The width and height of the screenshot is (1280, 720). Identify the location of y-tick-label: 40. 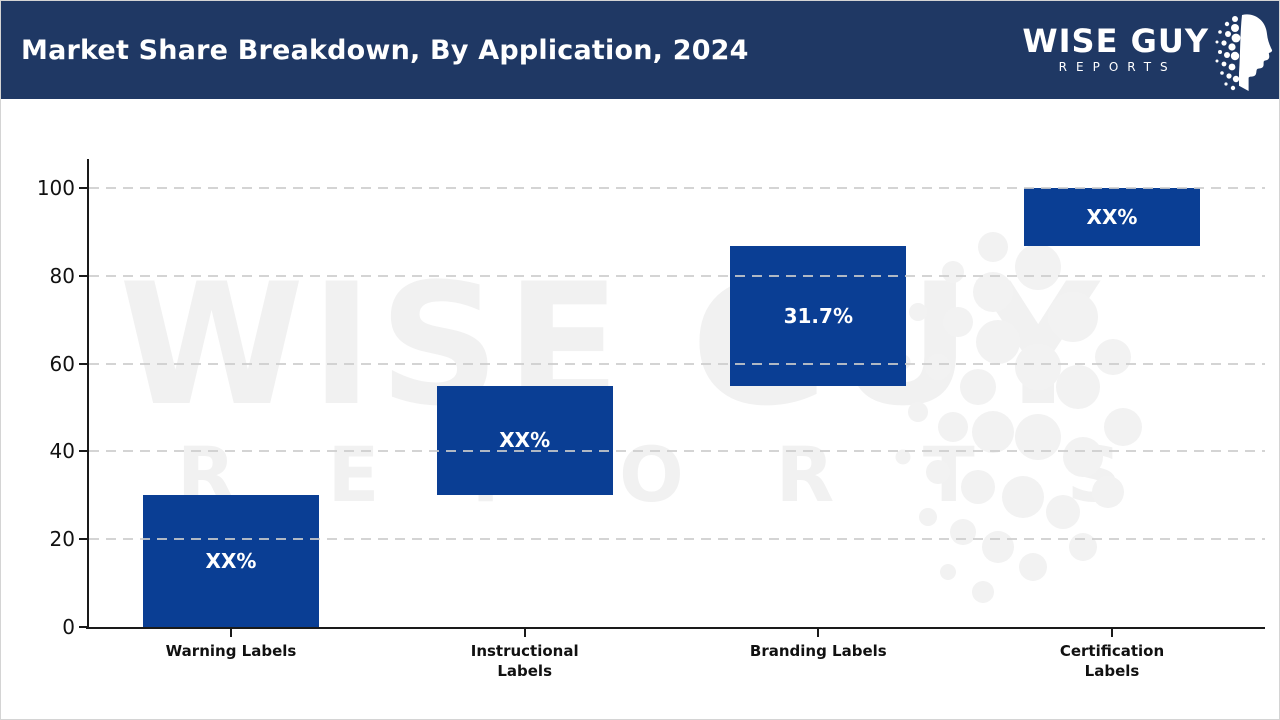
(62, 451).